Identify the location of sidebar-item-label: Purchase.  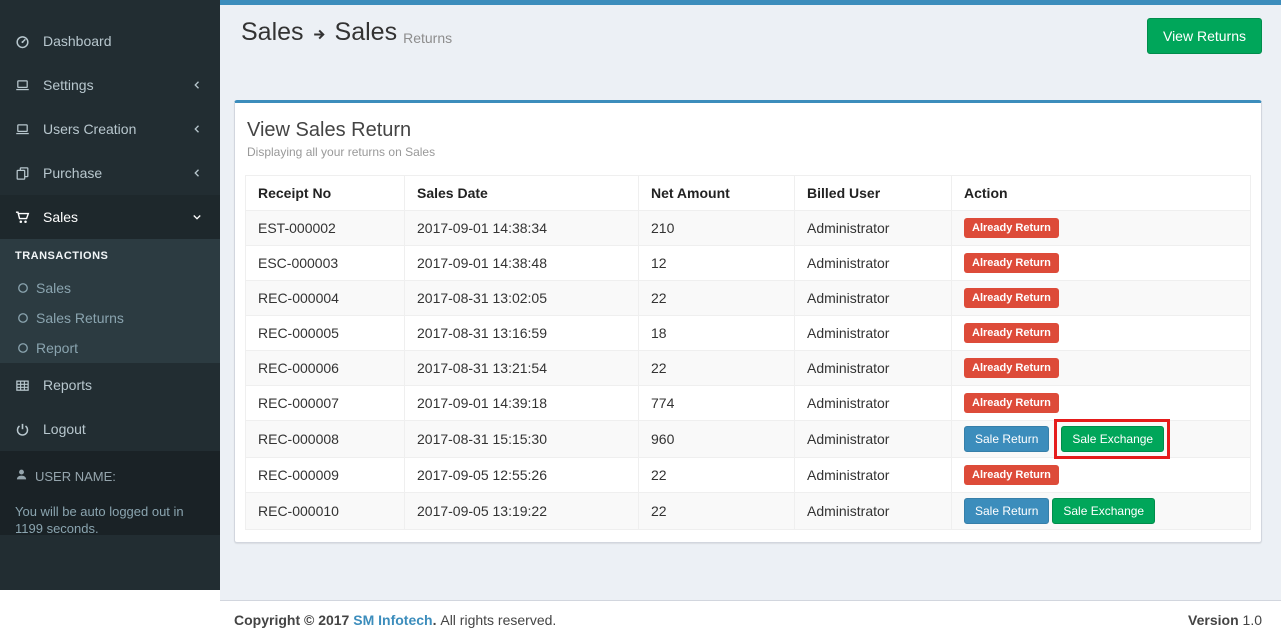
(73, 173).